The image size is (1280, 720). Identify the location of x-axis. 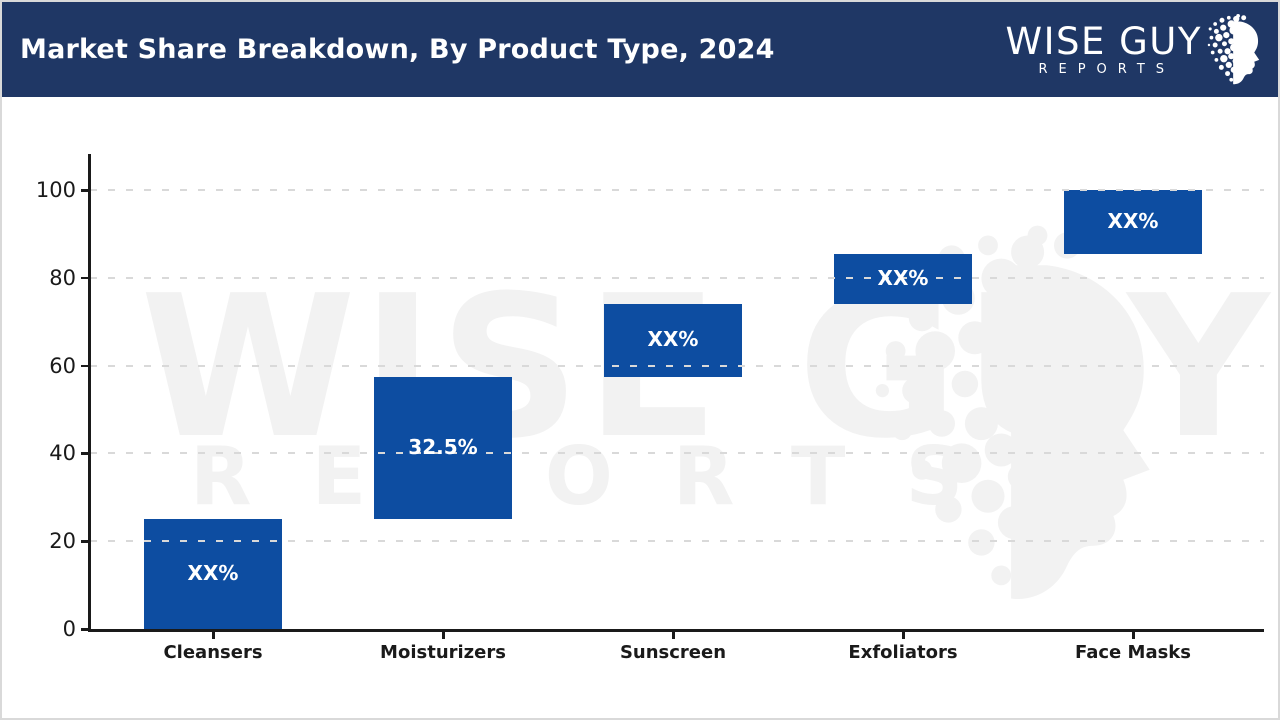
(676, 630).